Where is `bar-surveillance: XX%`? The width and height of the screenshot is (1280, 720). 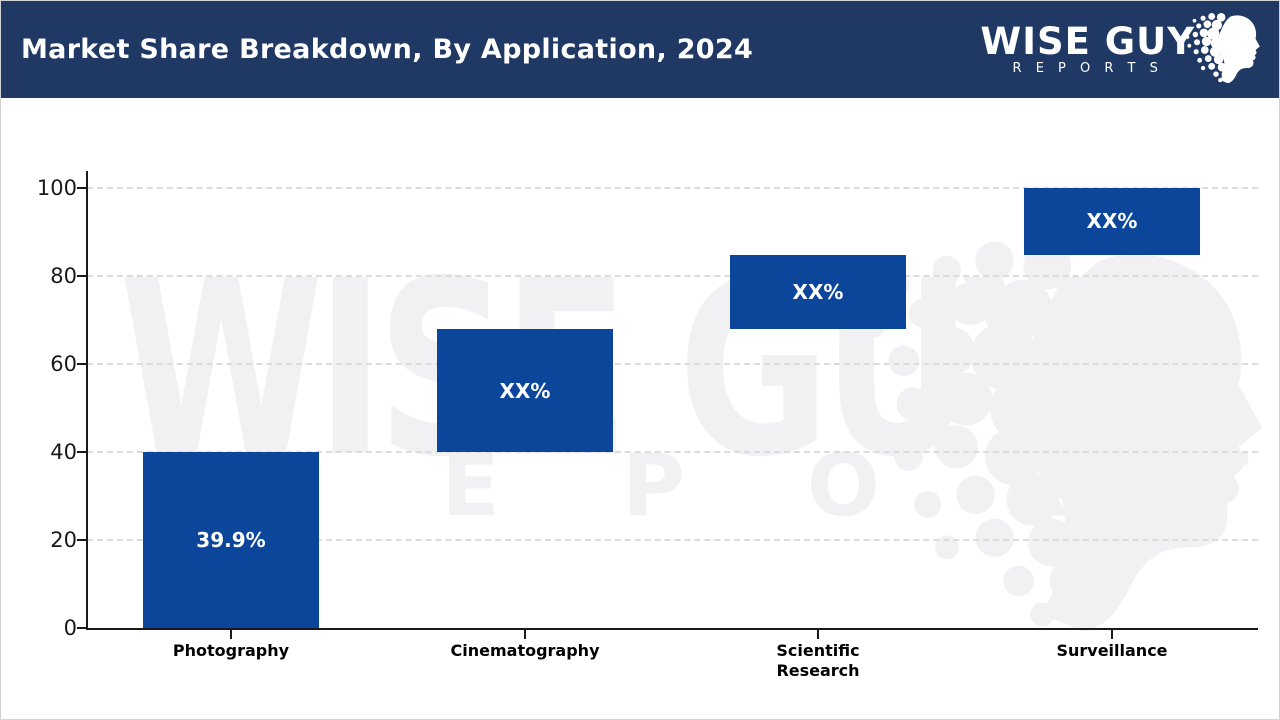 bar-surveillance: XX% is located at coordinates (1112, 221).